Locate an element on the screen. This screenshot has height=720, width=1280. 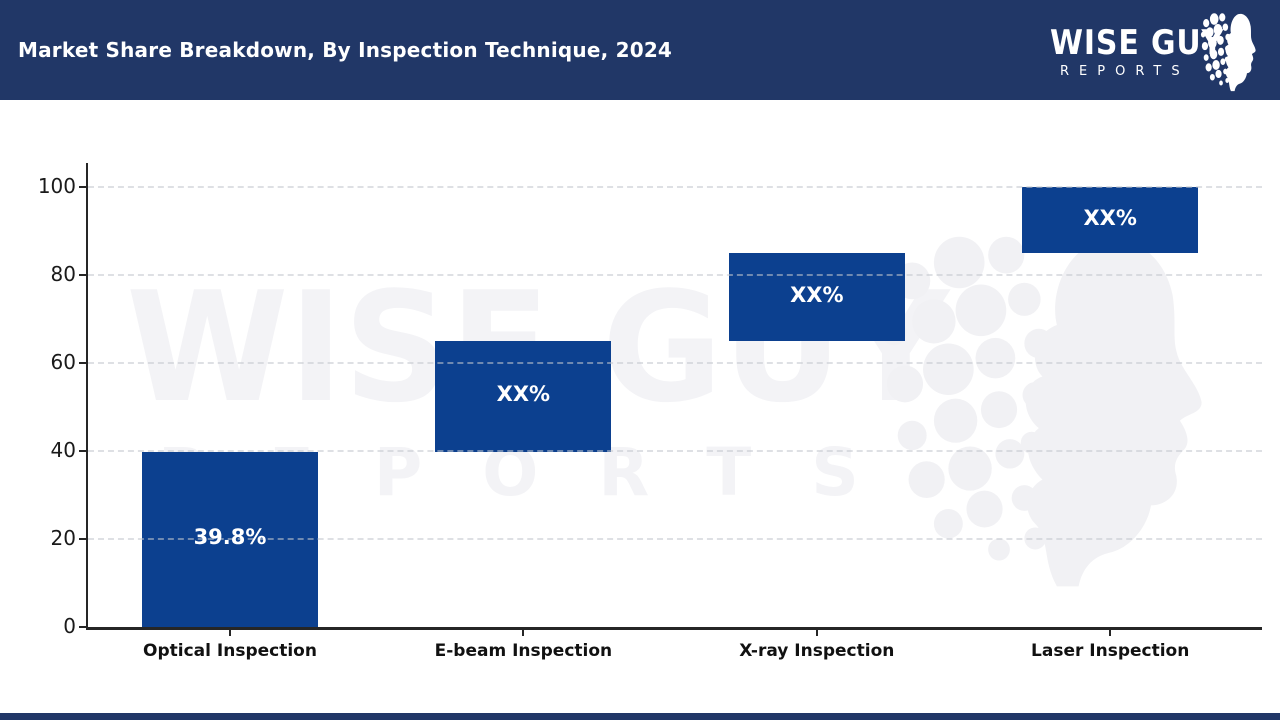
y-tick-label-0: 0 is located at coordinates (69, 626).